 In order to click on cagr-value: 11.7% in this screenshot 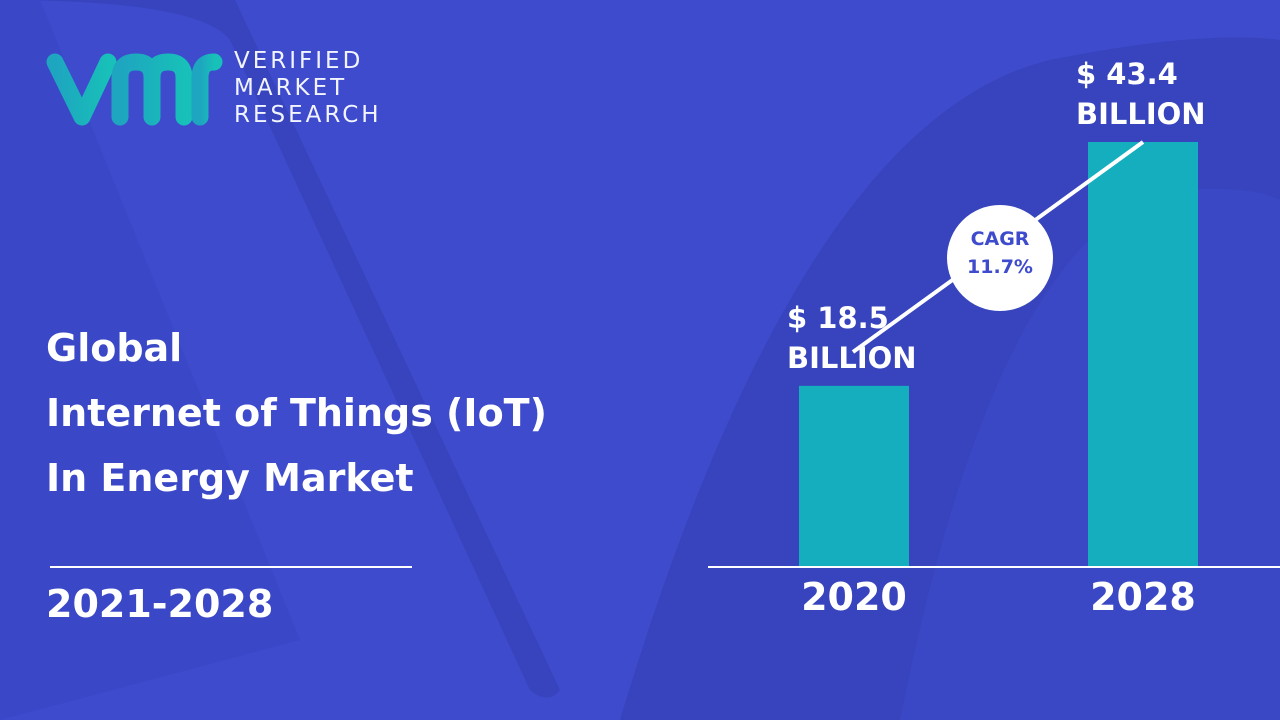, I will do `click(1000, 267)`.